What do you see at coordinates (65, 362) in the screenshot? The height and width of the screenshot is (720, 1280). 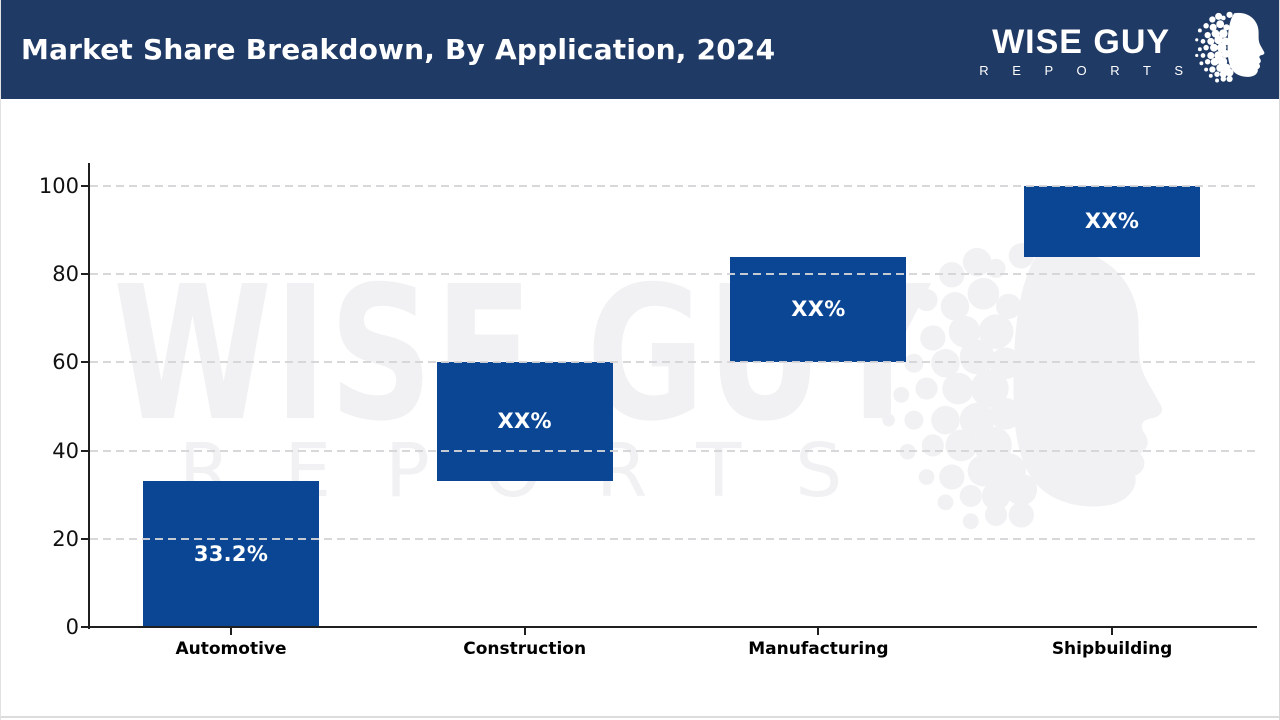 I see `y-tick-label: 60` at bounding box center [65, 362].